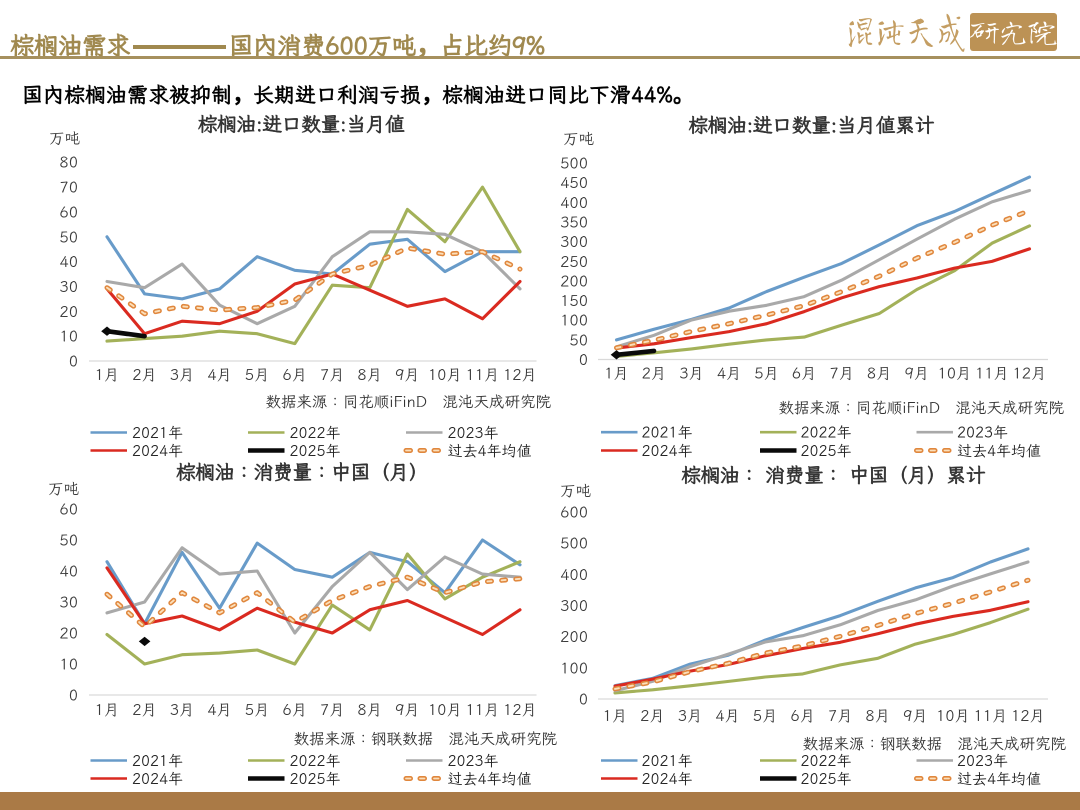 Image resolution: width=1080 pixels, height=810 pixels. I want to click on svg-text: 350, so click(574, 222).